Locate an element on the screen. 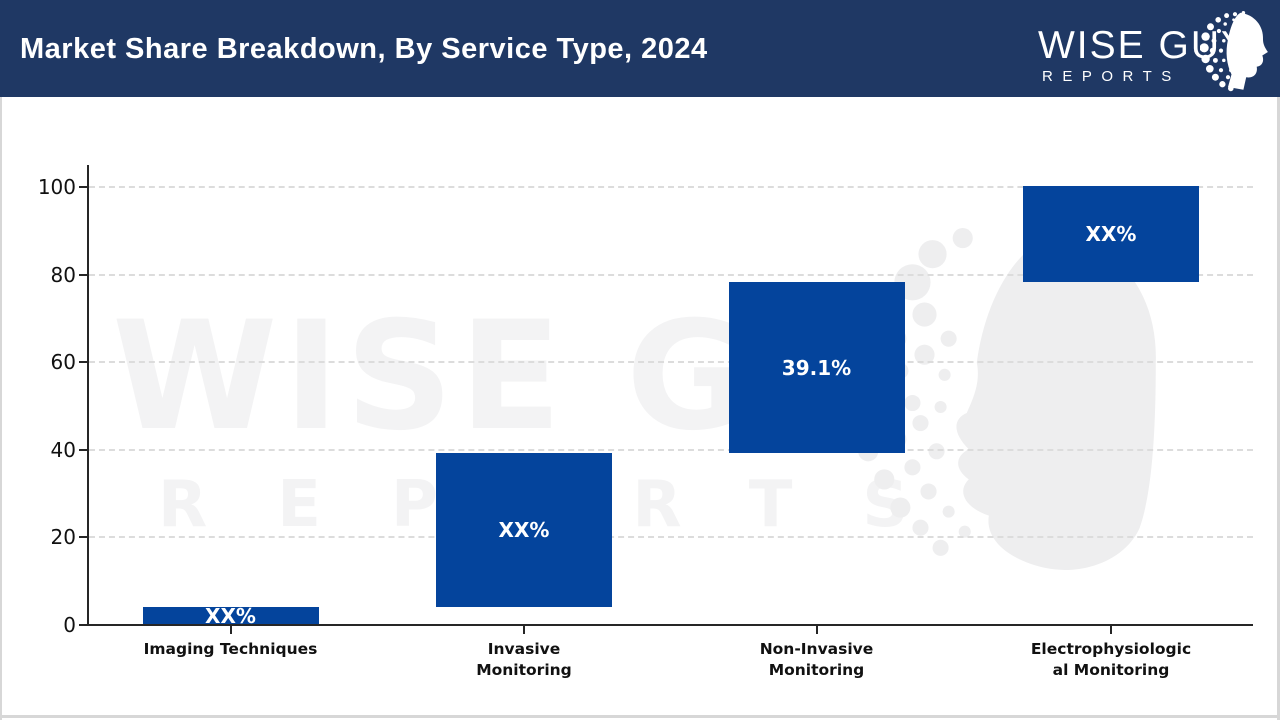  x-category-label: Invasive Monitoring is located at coordinates (524, 660).